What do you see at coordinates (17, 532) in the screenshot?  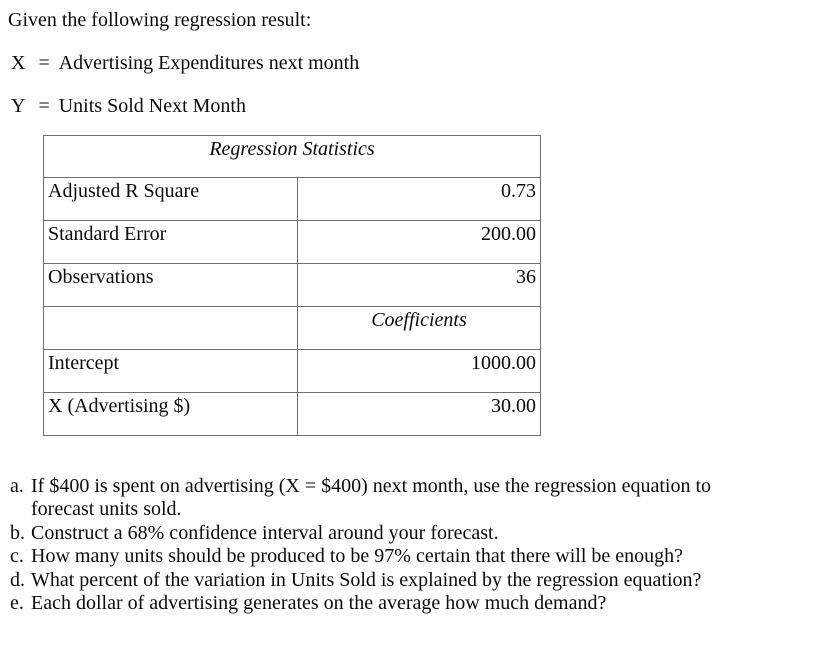 I see `question-letter: b.` at bounding box center [17, 532].